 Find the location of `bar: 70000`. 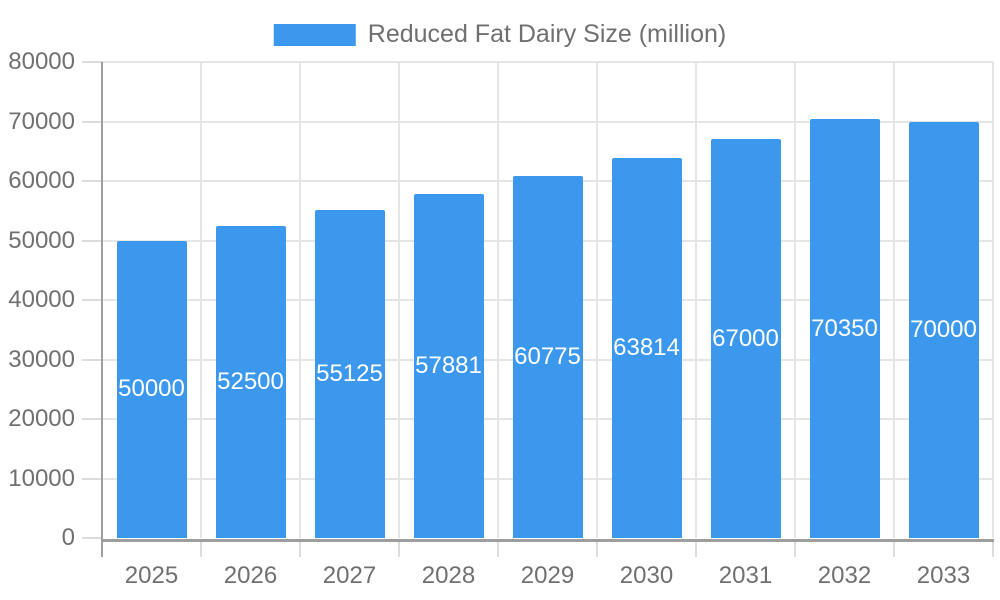

bar: 70000 is located at coordinates (943, 329).